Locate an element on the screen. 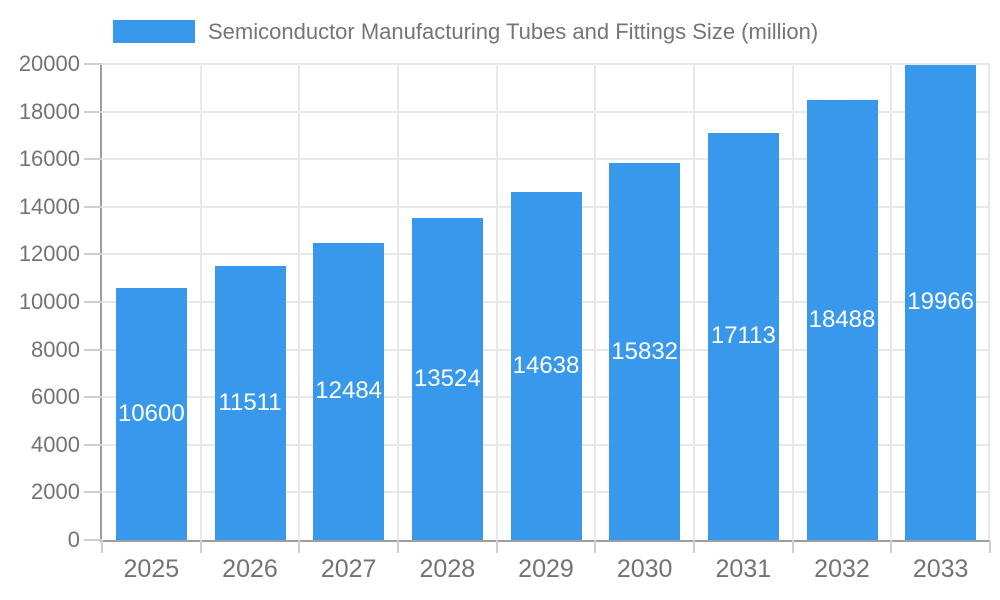 This screenshot has height=600, width=1000. bar-2031: 17113 is located at coordinates (743, 336).